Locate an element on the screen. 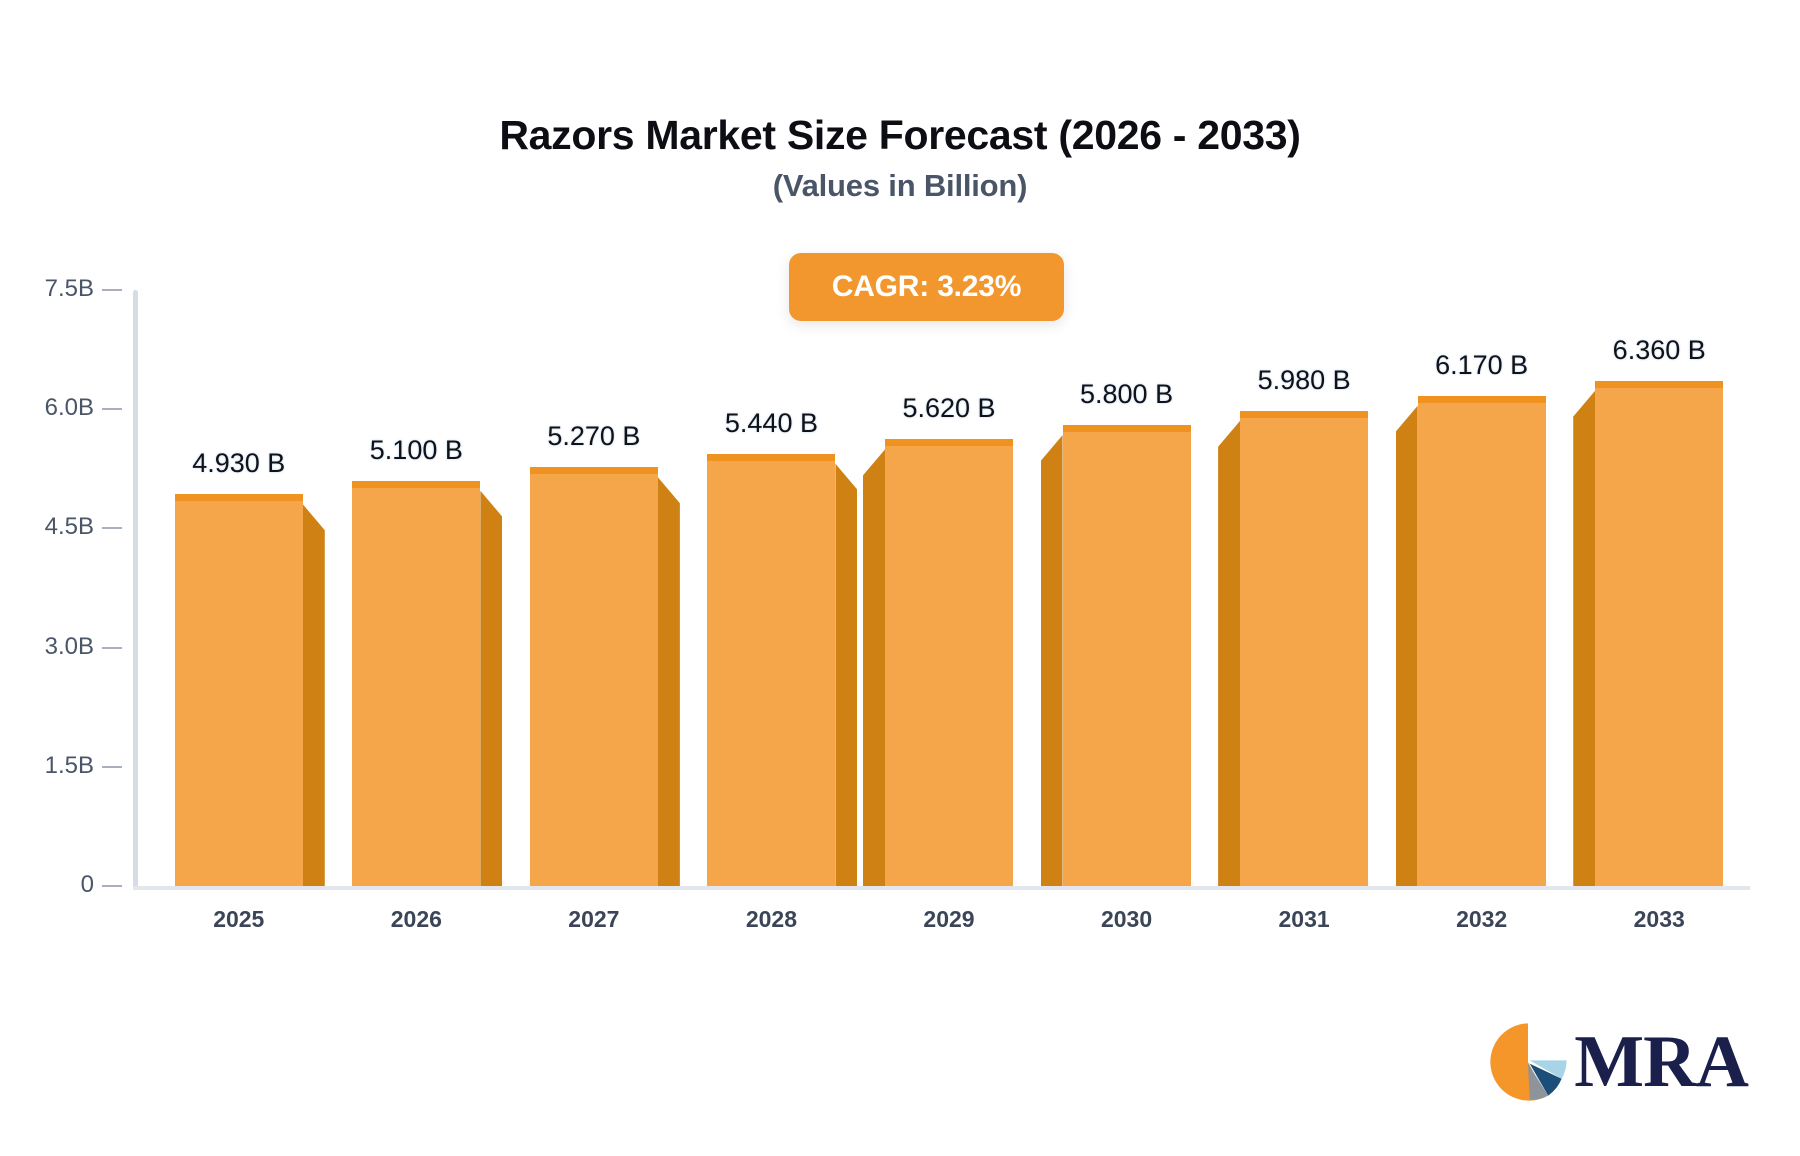 Image resolution: width=1800 pixels, height=1156 pixels. bar-value-label: 5.440 B is located at coordinates (771, 422).